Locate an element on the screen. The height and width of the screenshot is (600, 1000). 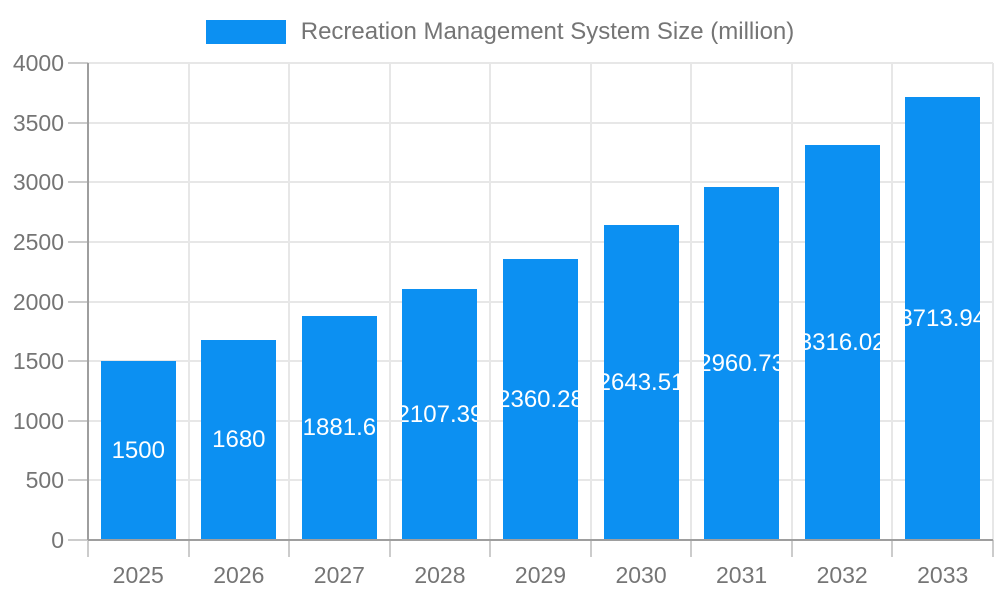
y-axis-label: 0 is located at coordinates (57, 540).